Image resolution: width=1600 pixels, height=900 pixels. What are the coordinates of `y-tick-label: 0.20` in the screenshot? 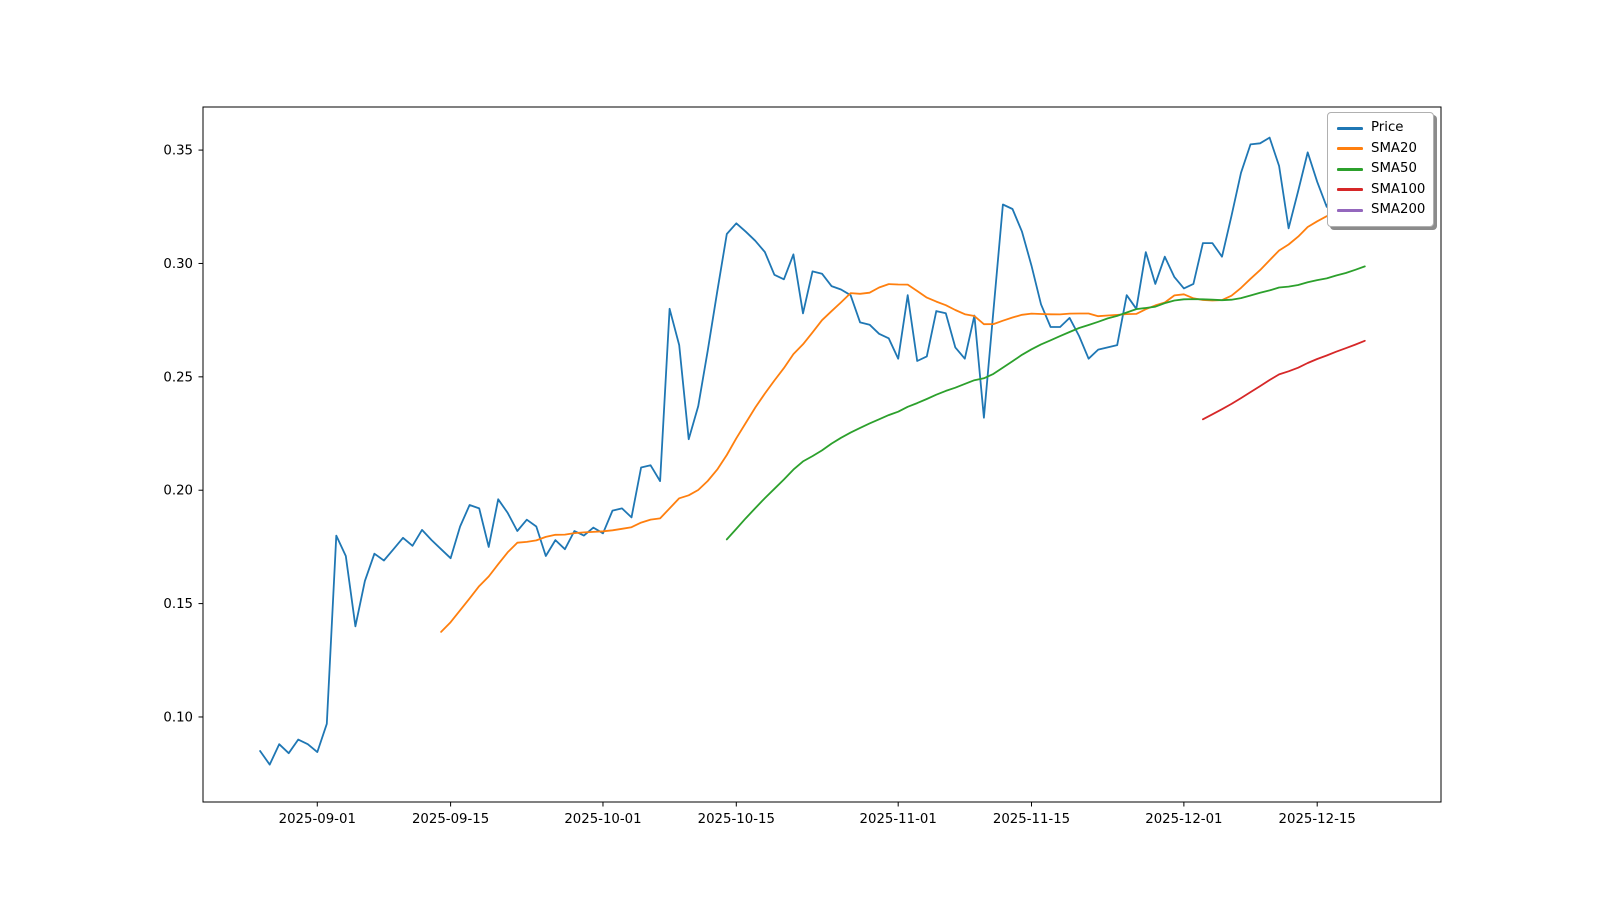 It's located at (178, 491).